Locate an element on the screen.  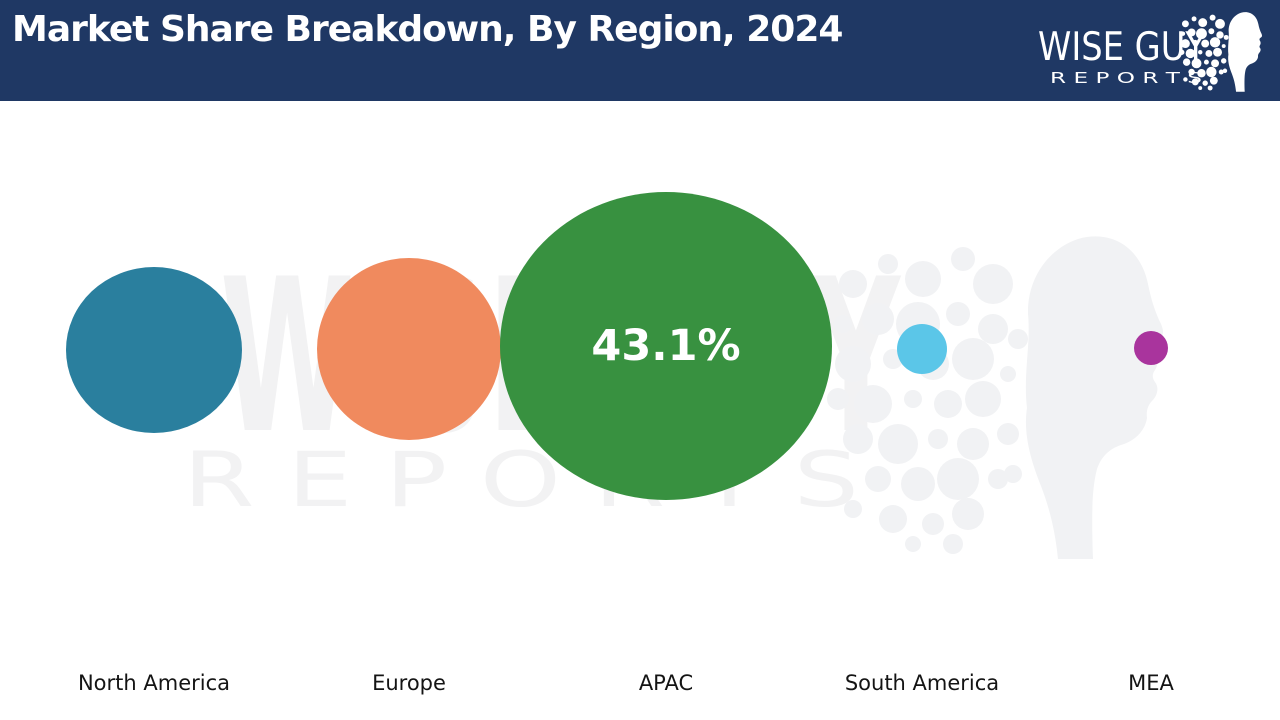
bubble-mea is located at coordinates (1151, 348).